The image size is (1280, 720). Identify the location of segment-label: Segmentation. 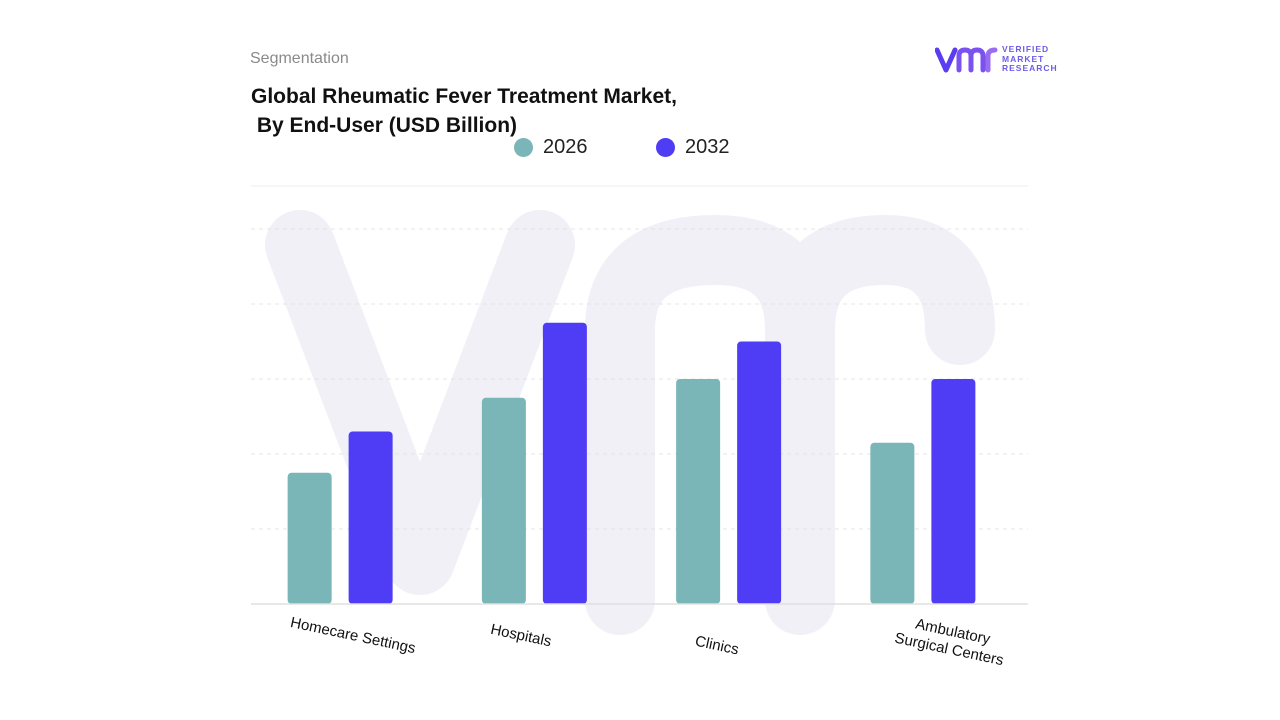
(299, 58).